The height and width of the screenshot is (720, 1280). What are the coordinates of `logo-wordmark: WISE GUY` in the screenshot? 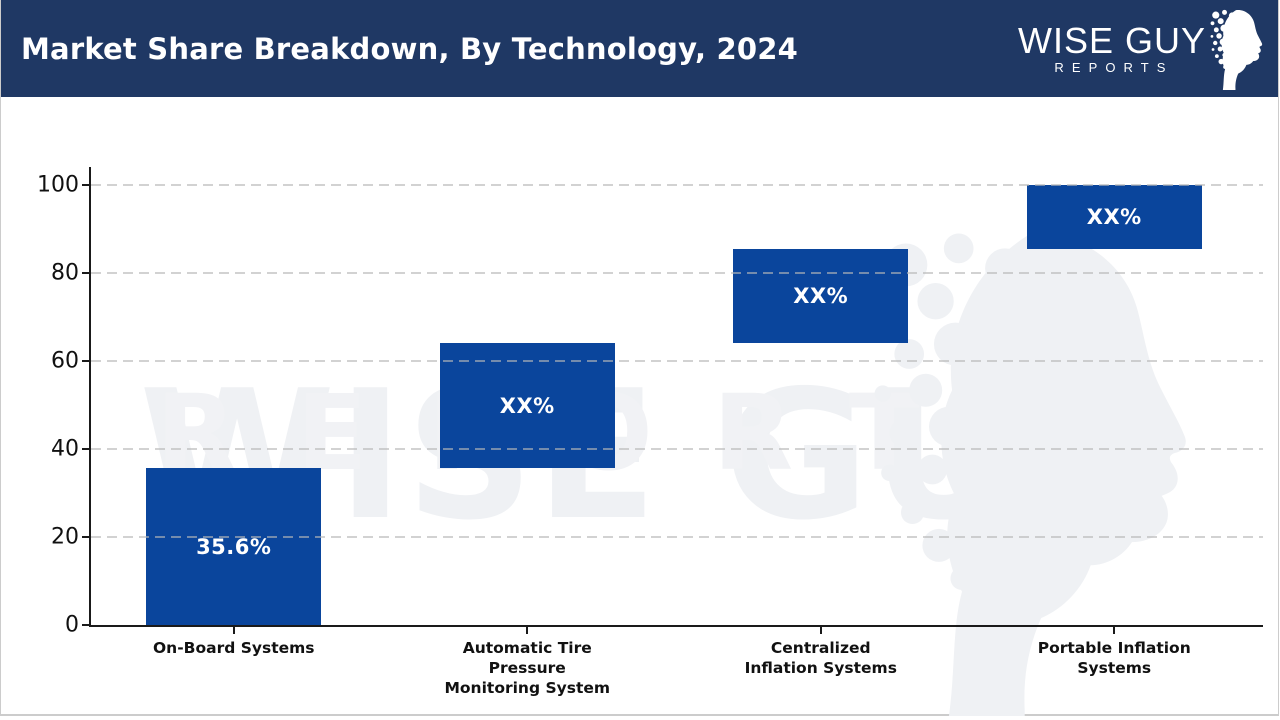 It's located at (1111, 40).